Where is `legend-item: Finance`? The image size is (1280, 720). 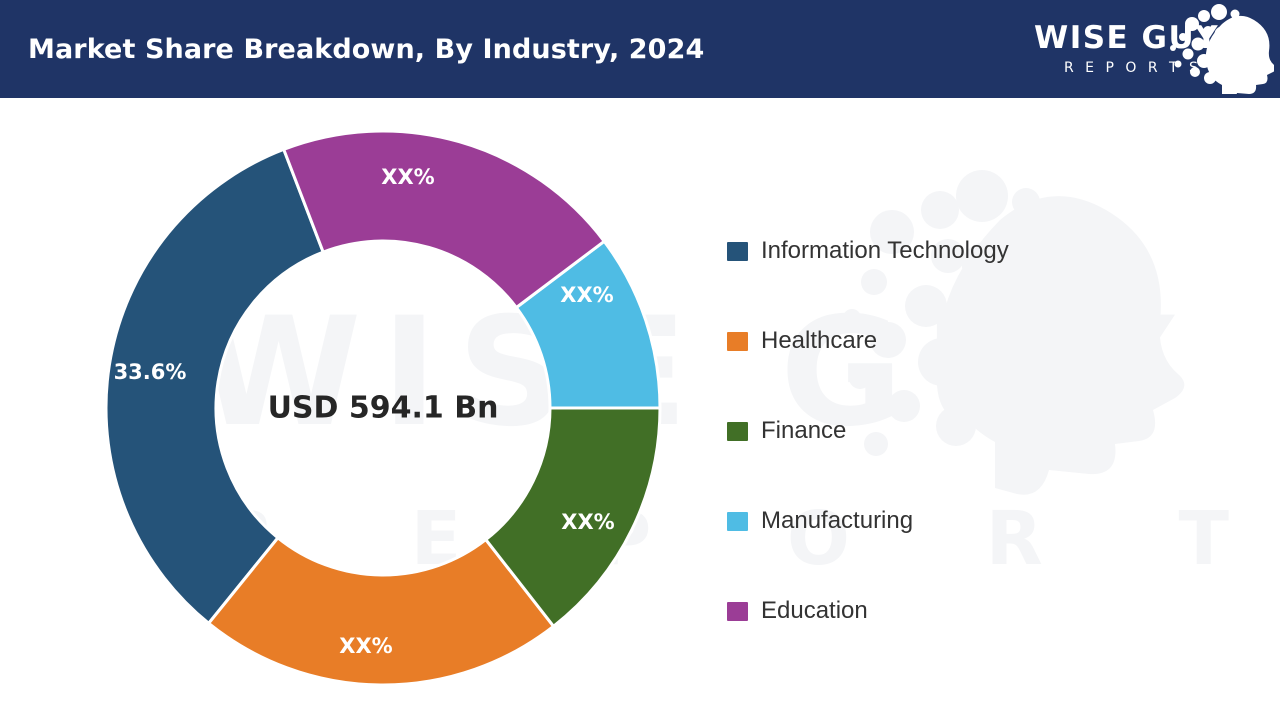 legend-item: Finance is located at coordinates (947, 463).